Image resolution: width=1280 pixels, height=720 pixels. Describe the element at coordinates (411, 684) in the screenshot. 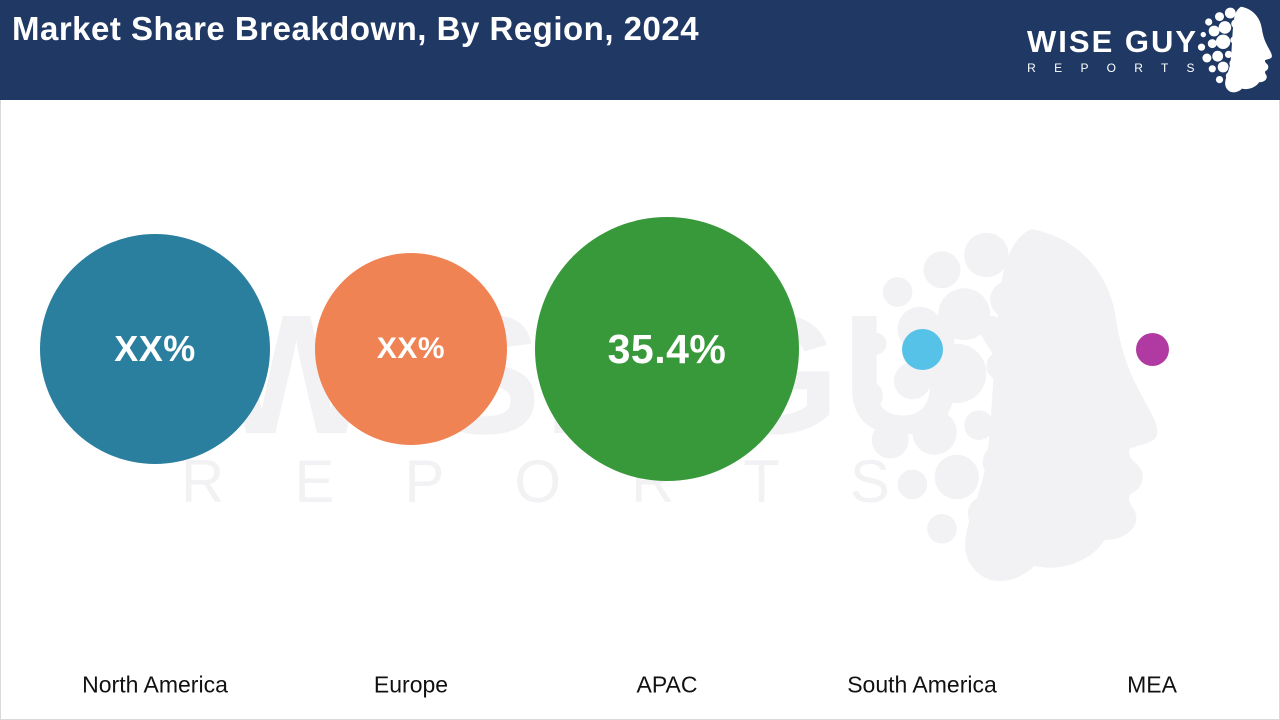

I see `category-label-europe: Europe` at that location.